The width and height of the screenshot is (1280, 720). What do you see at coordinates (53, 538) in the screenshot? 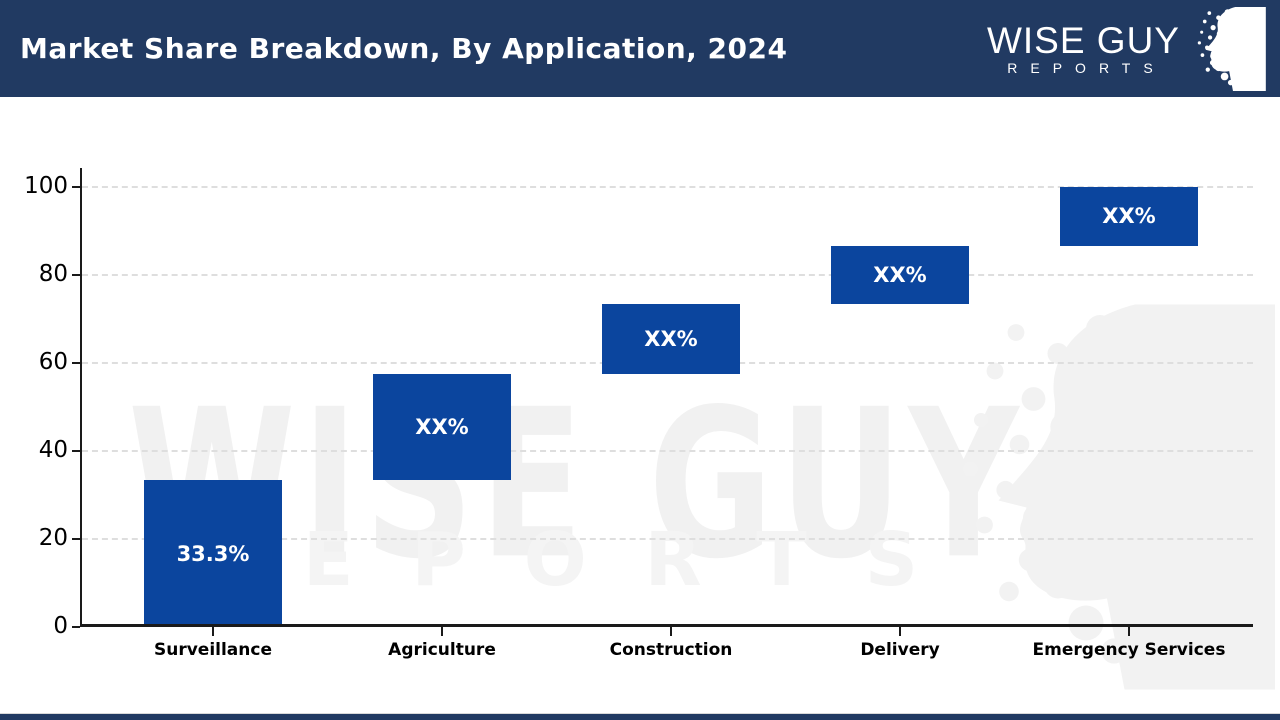
I see `y-tick-label-20: 20` at bounding box center [53, 538].